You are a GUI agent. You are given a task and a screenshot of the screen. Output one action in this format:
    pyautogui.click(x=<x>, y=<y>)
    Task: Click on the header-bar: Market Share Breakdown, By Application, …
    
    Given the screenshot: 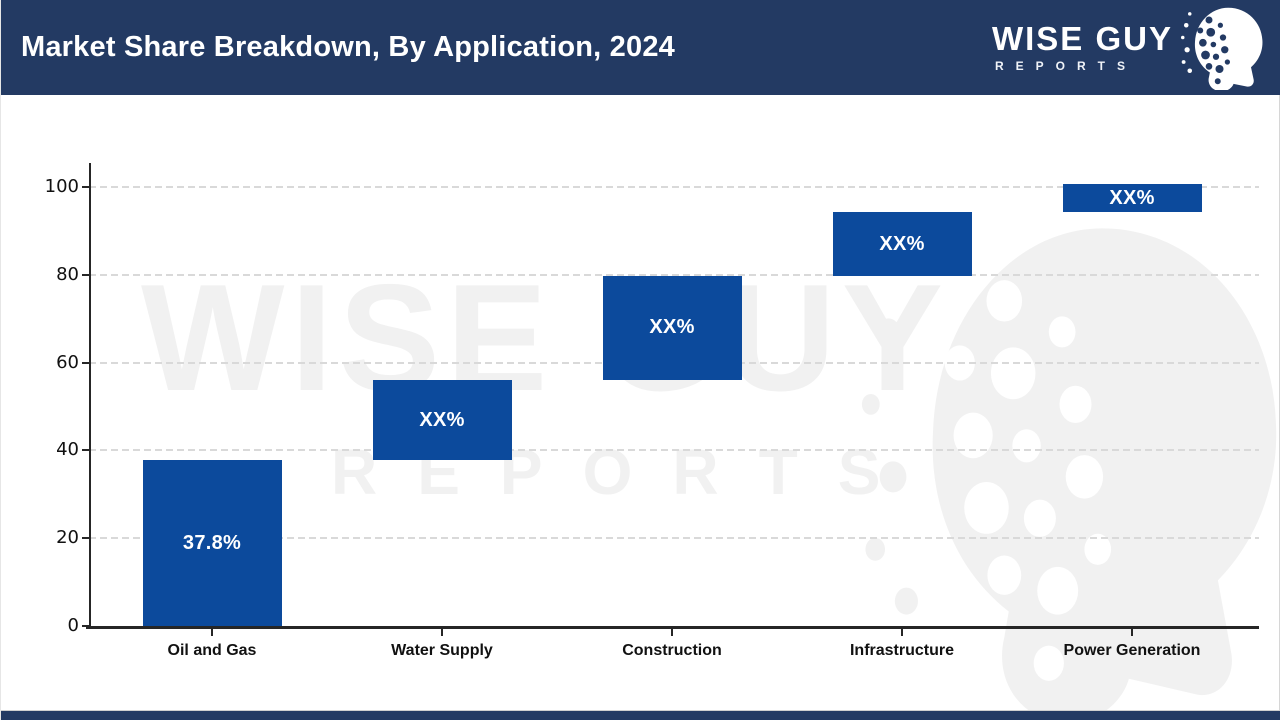 What is the action you would take?
    pyautogui.click(x=640, y=47)
    